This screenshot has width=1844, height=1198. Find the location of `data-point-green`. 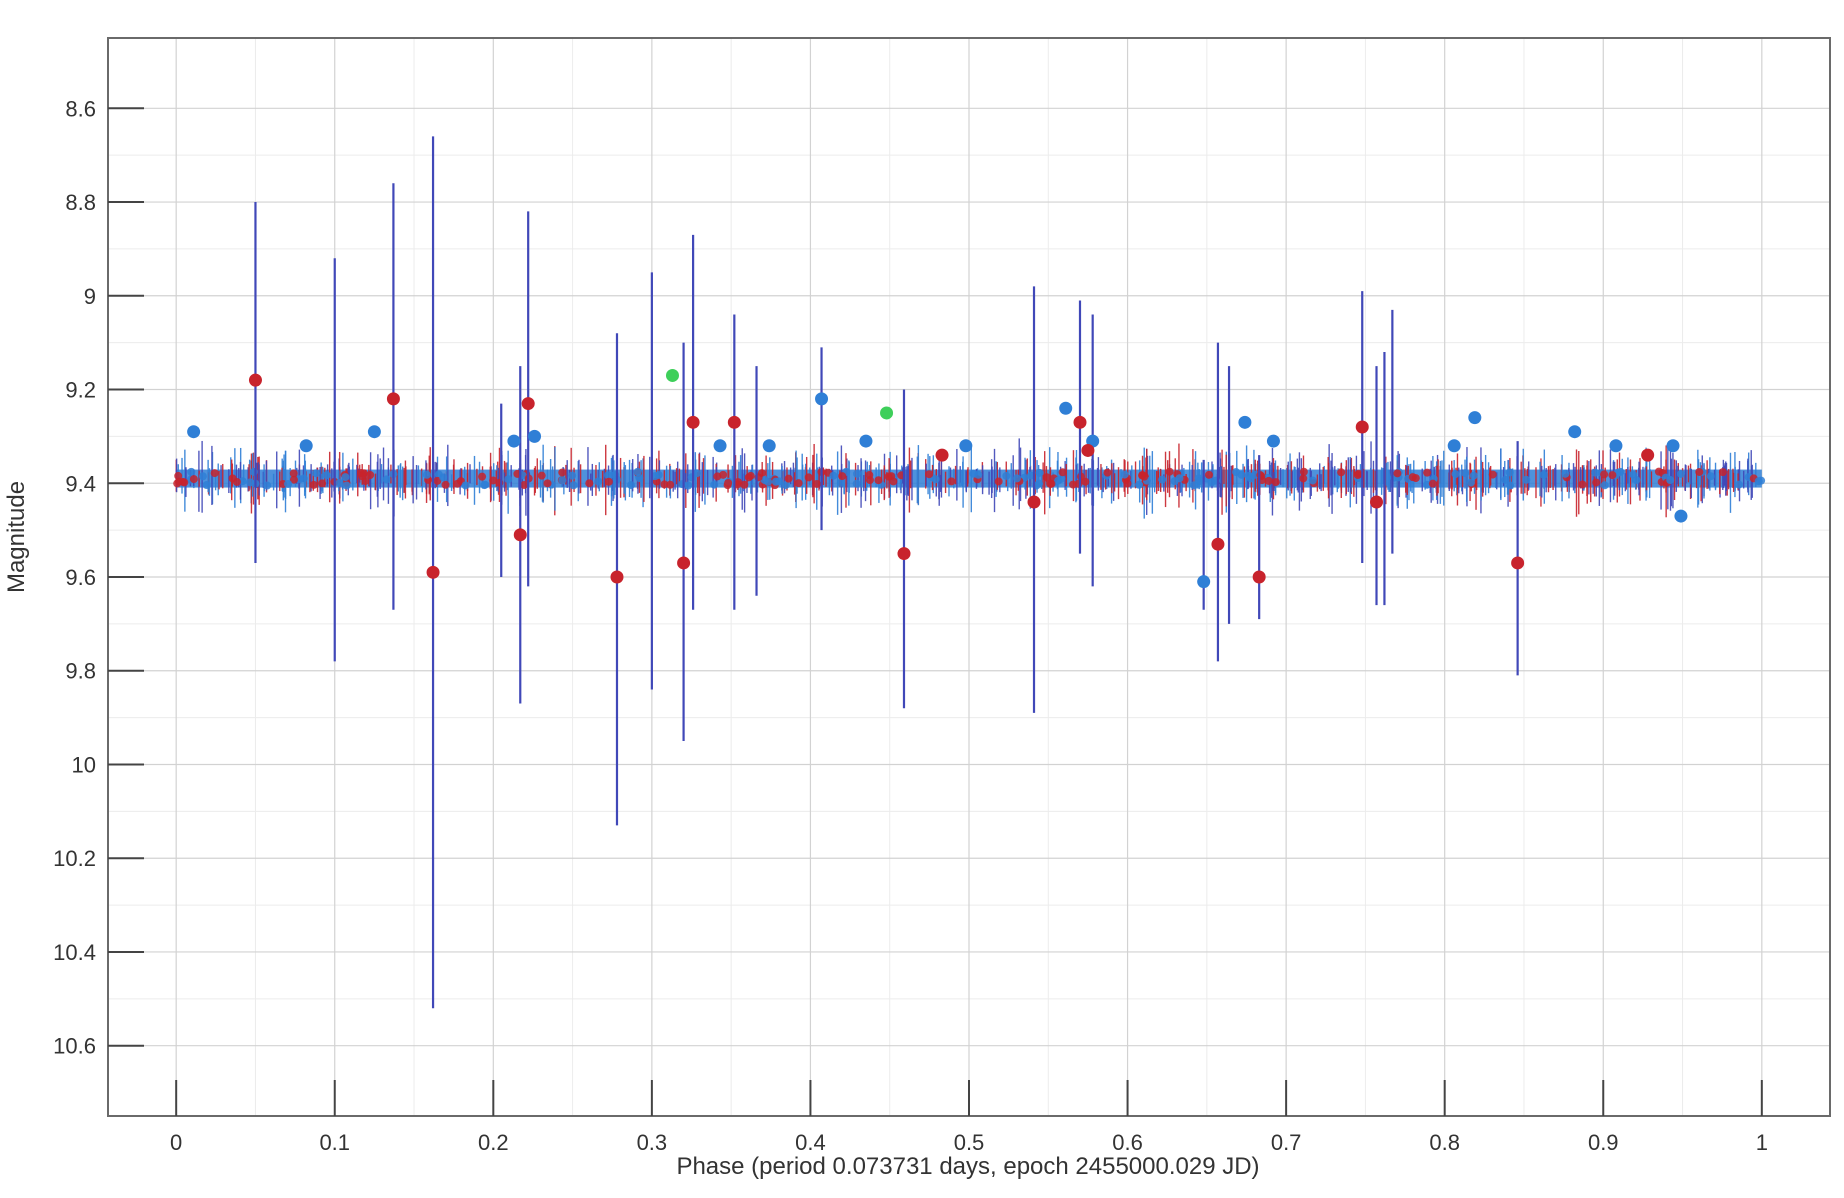

data-point-green is located at coordinates (672, 375).